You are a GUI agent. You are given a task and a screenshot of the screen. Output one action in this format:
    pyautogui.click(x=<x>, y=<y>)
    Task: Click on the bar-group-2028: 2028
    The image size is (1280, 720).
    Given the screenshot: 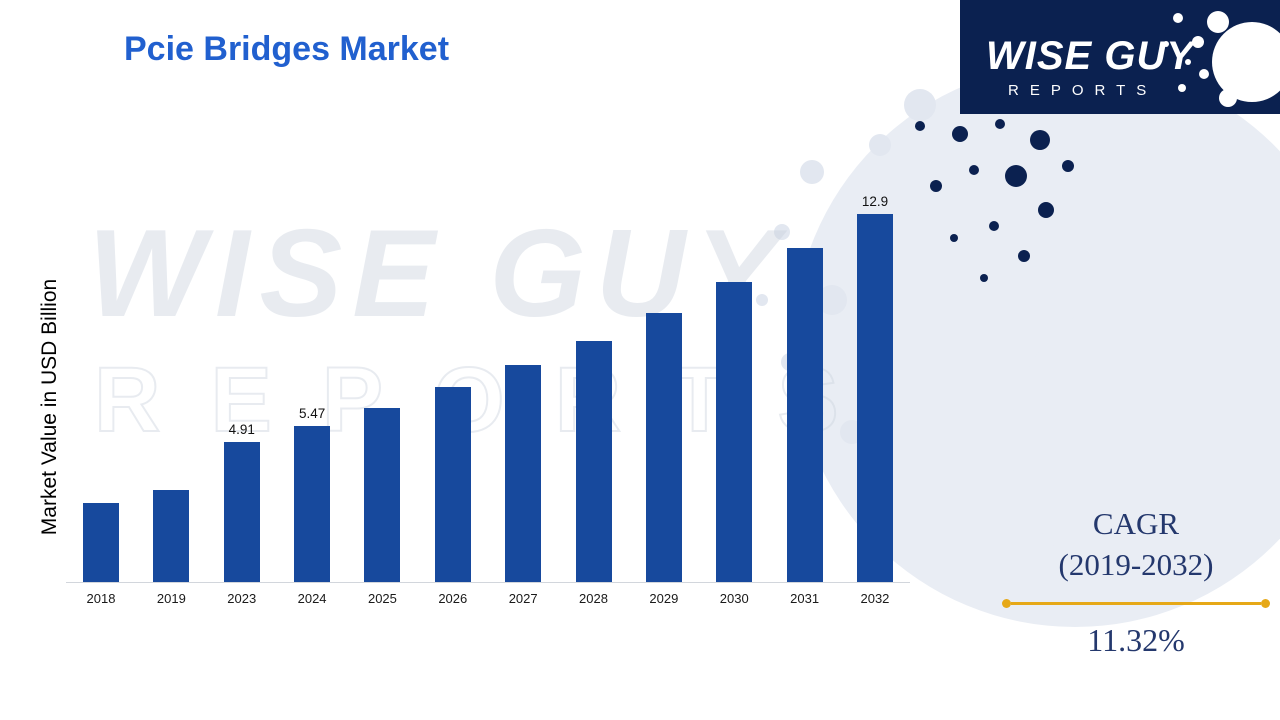 What is the action you would take?
    pyautogui.click(x=594, y=394)
    